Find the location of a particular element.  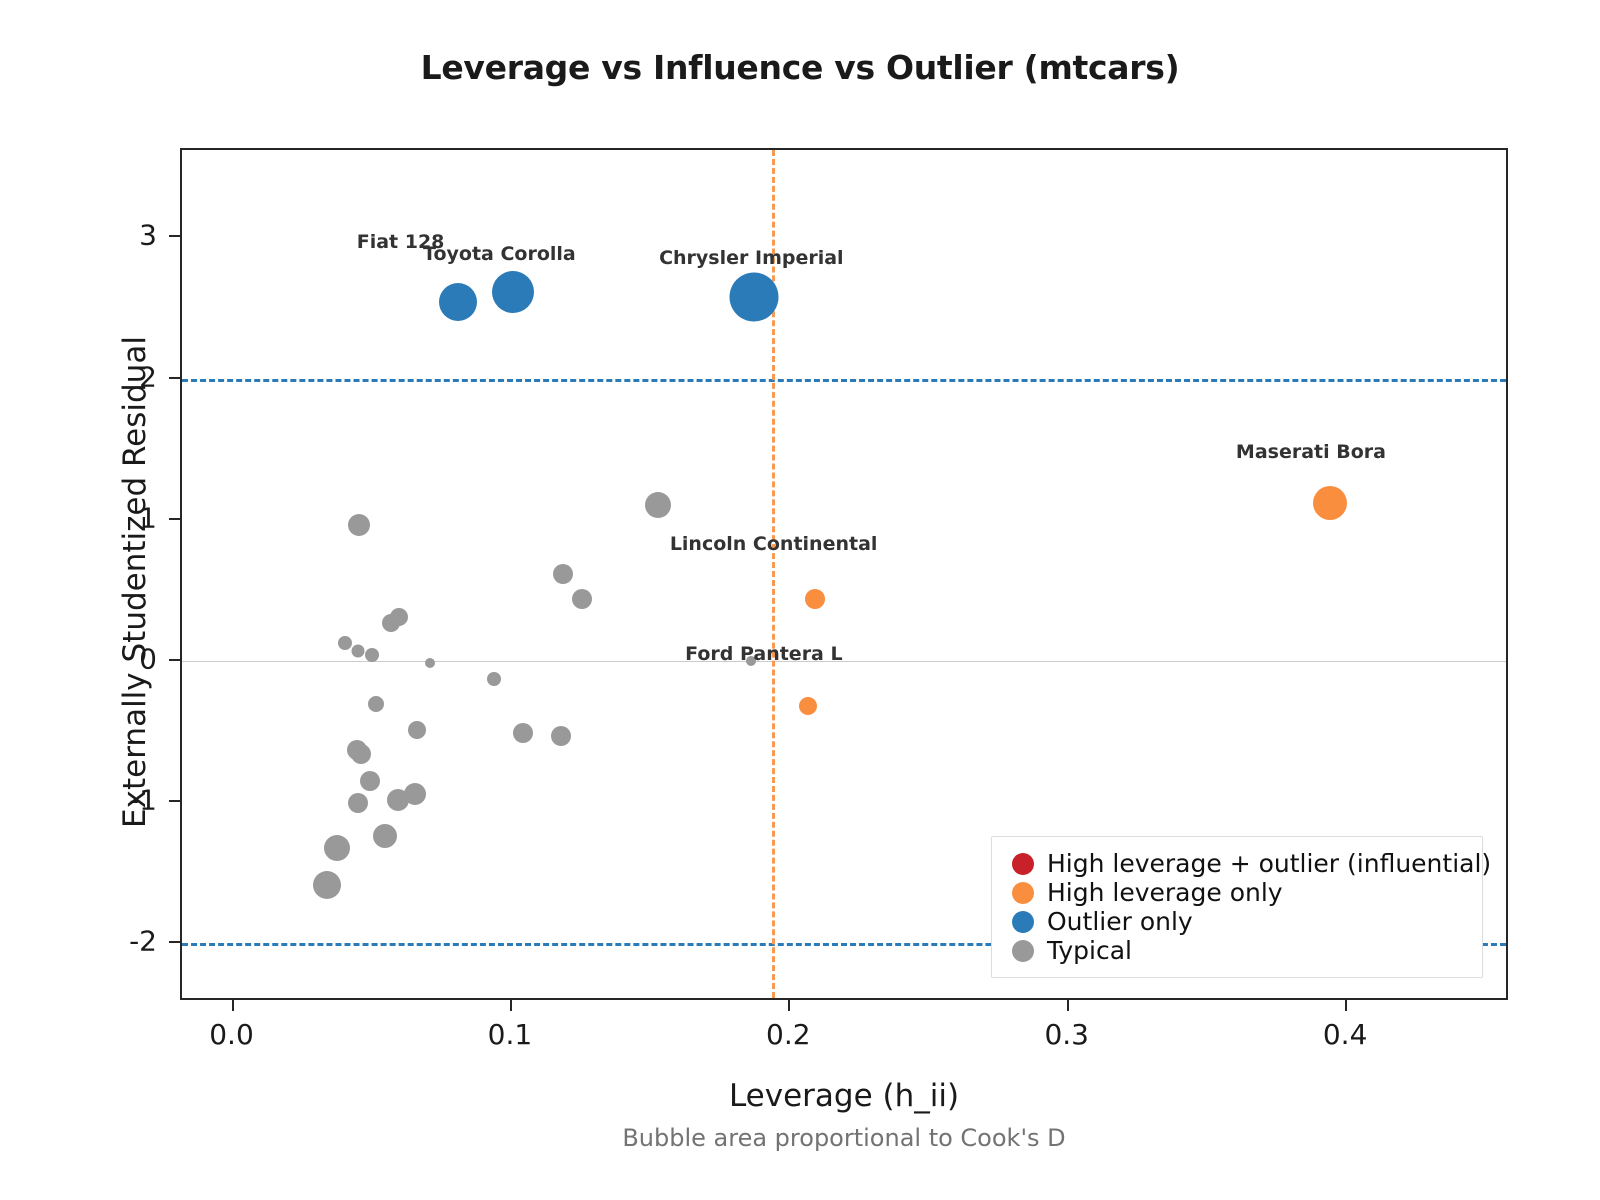

point-label-fiat-128: Fiat 128 is located at coordinates (400, 242).